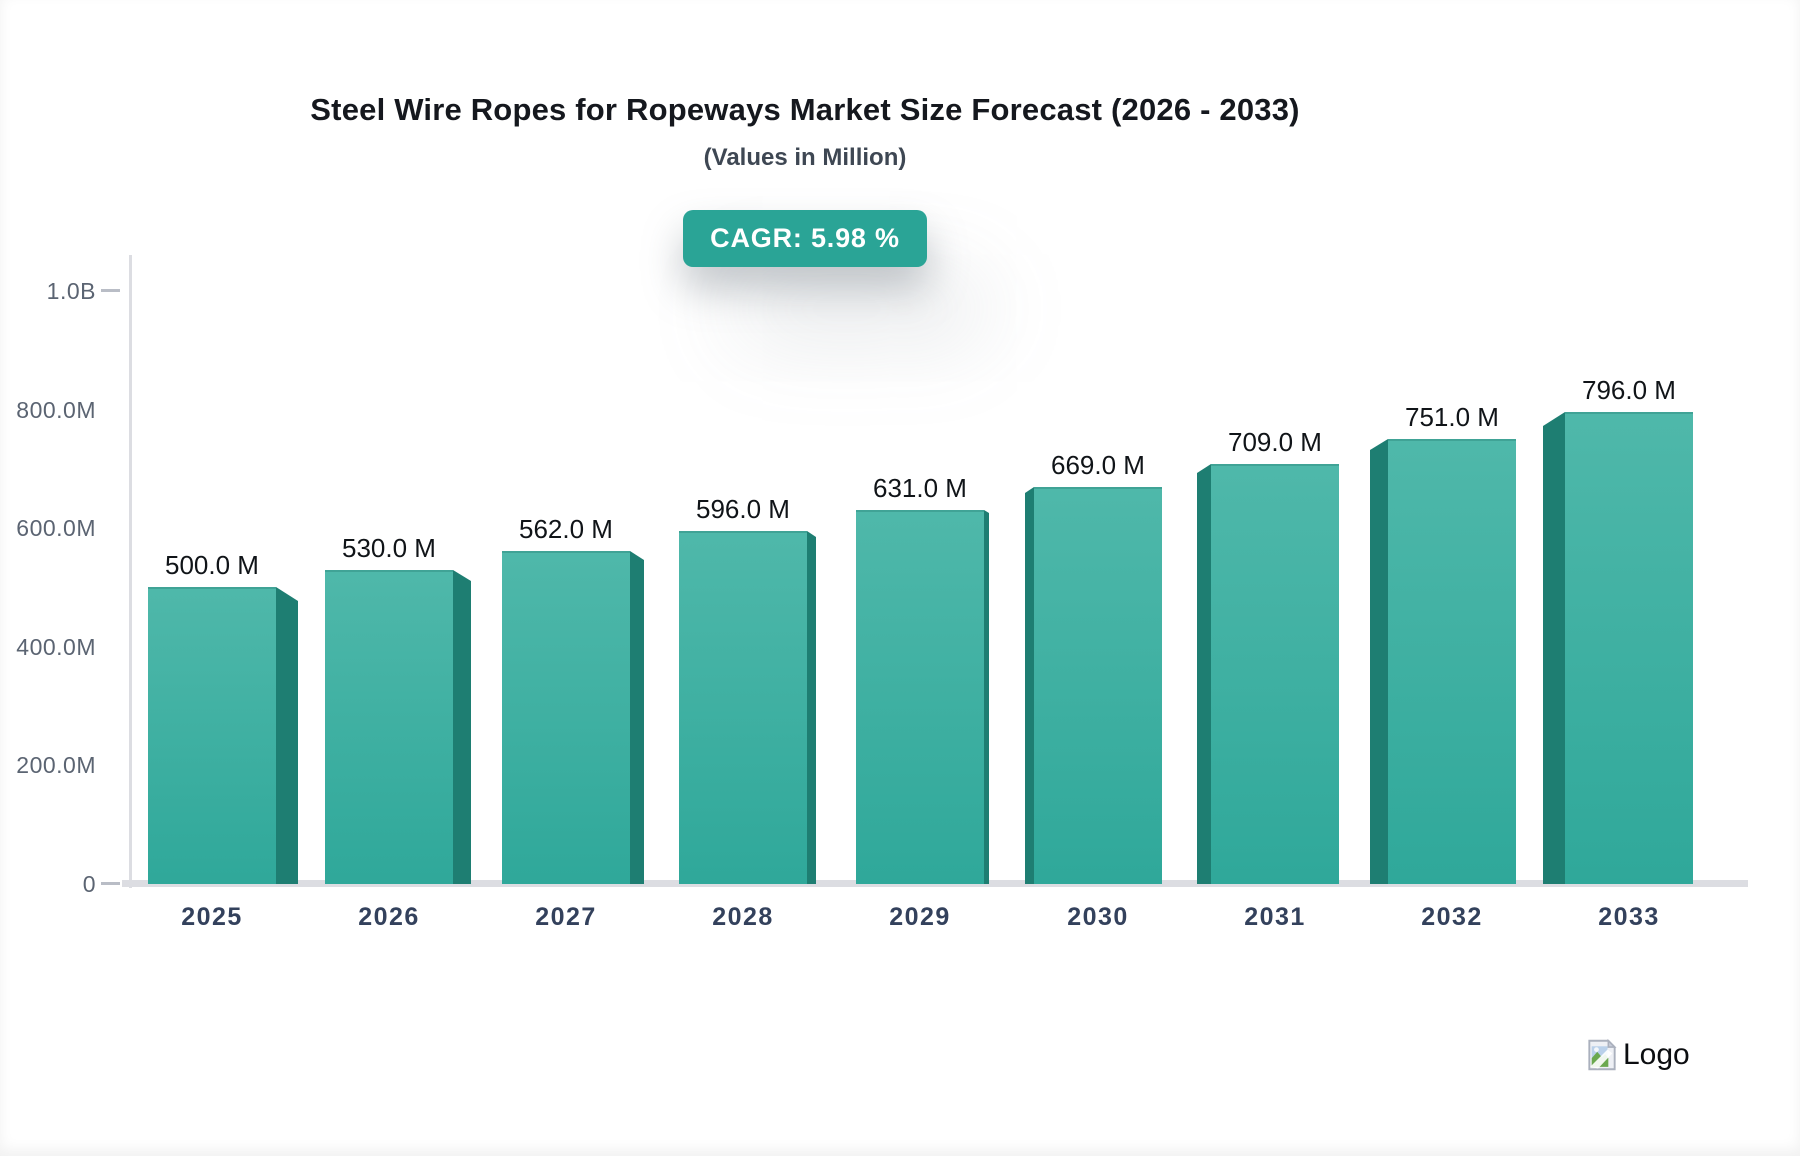 The width and height of the screenshot is (1800, 1156). Describe the element at coordinates (212, 565) in the screenshot. I see `bar-value-label: 500.0 M` at that location.